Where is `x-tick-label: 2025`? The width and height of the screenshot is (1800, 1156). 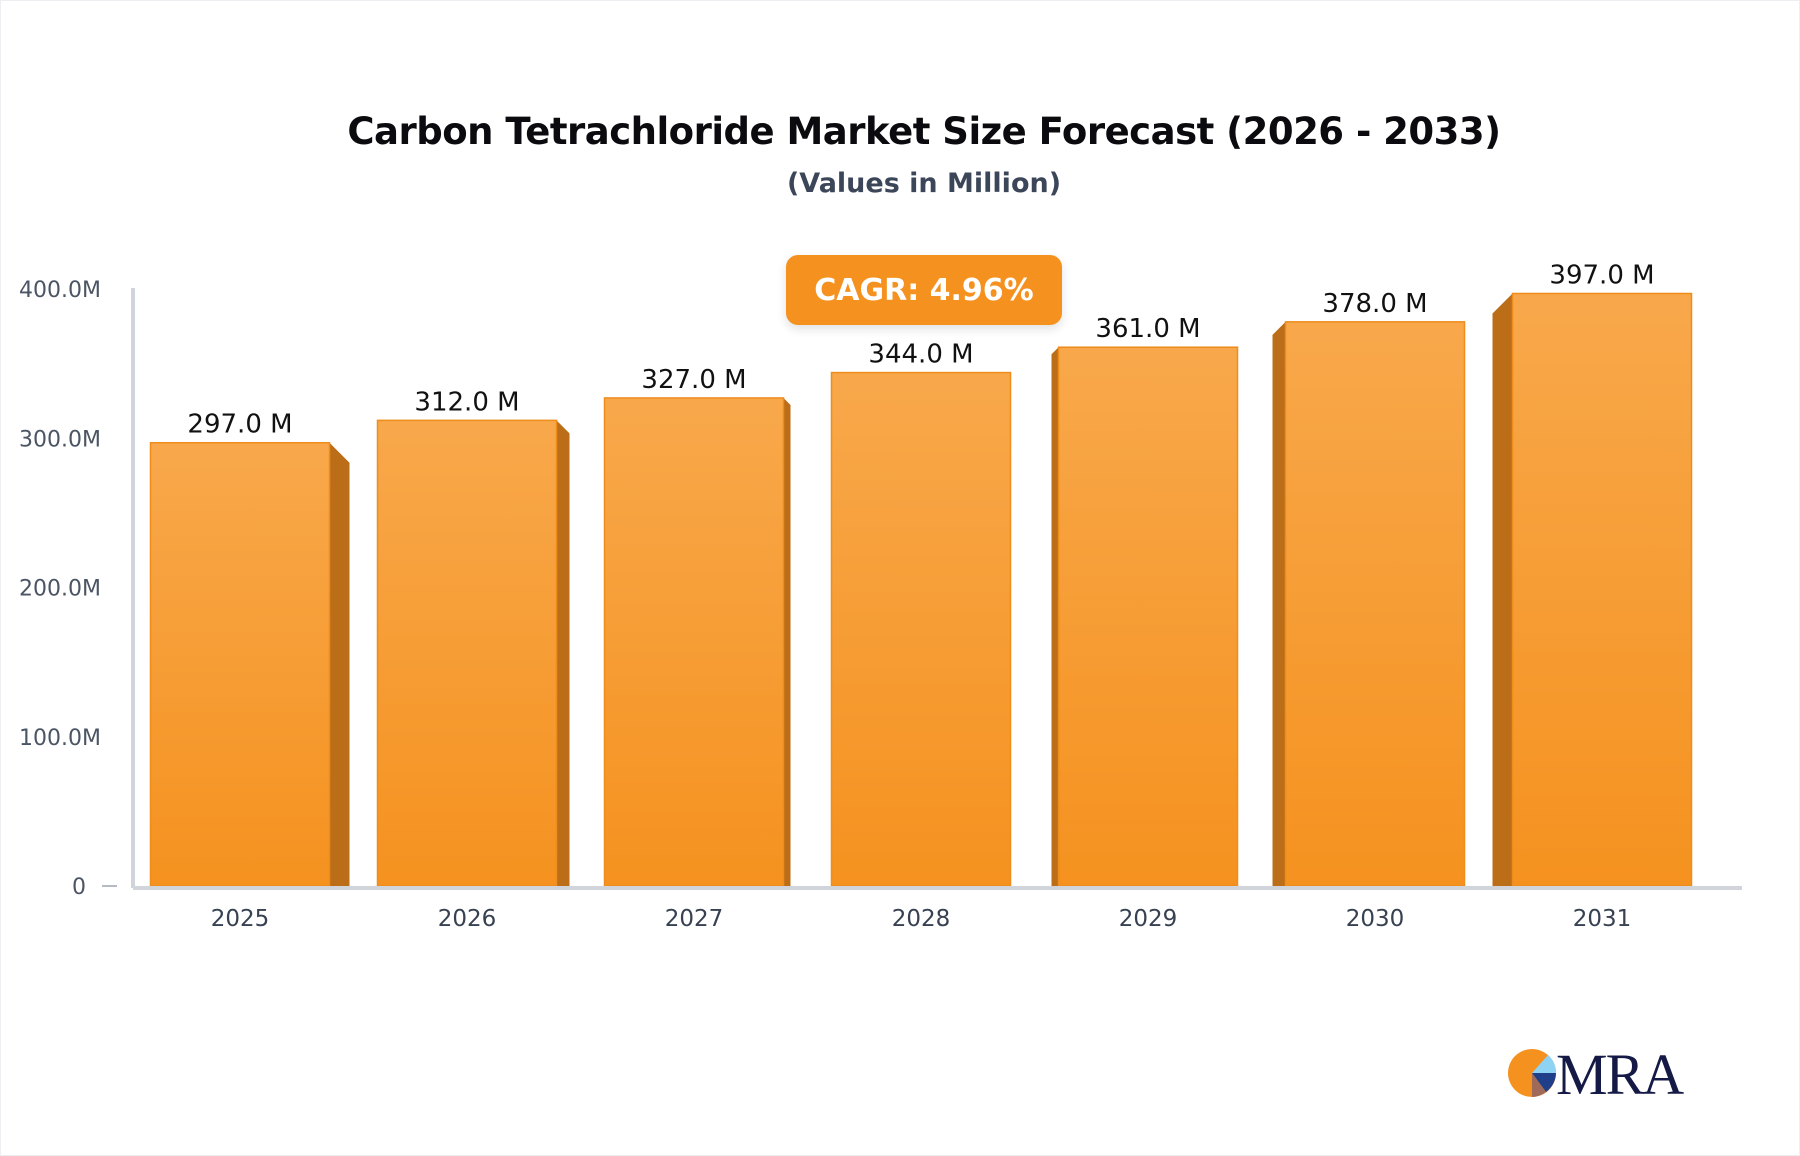
x-tick-label: 2025 is located at coordinates (240, 919).